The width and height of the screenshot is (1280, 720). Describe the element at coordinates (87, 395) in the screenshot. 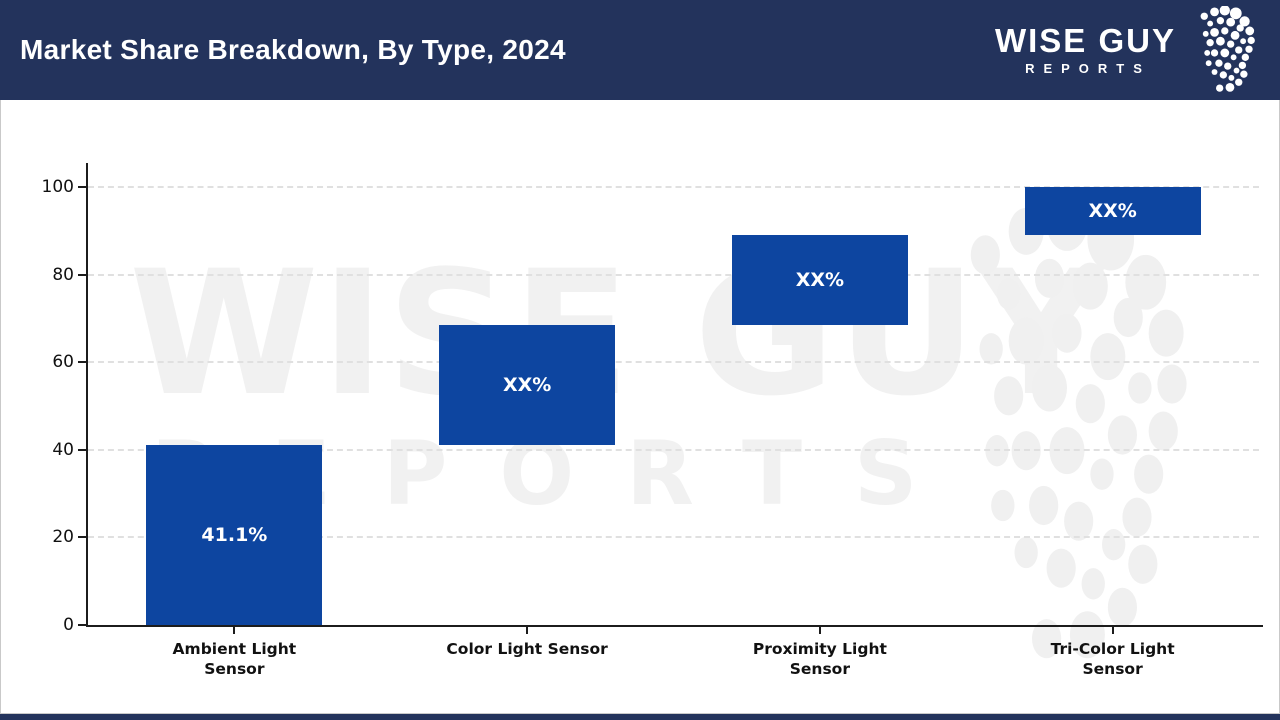

I see `y-axis-line` at that location.